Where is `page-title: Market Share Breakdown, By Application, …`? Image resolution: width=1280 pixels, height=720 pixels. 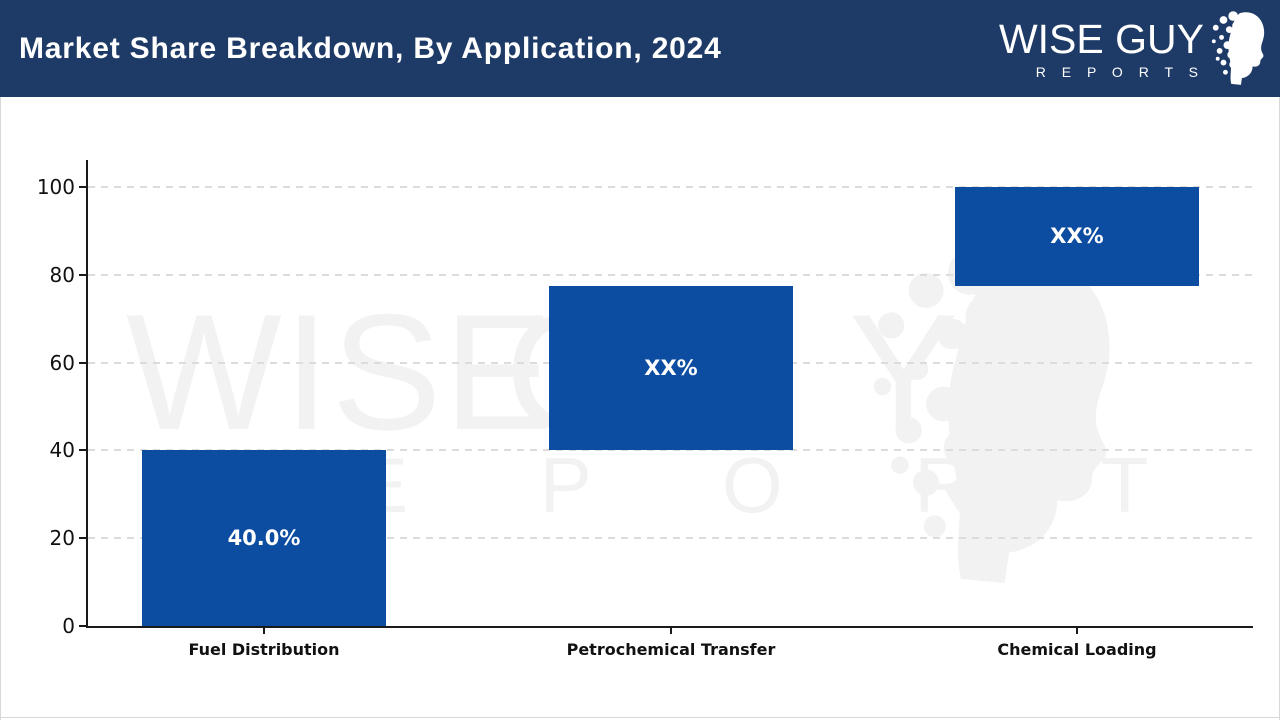 page-title: Market Share Breakdown, By Application, … is located at coordinates (370, 48).